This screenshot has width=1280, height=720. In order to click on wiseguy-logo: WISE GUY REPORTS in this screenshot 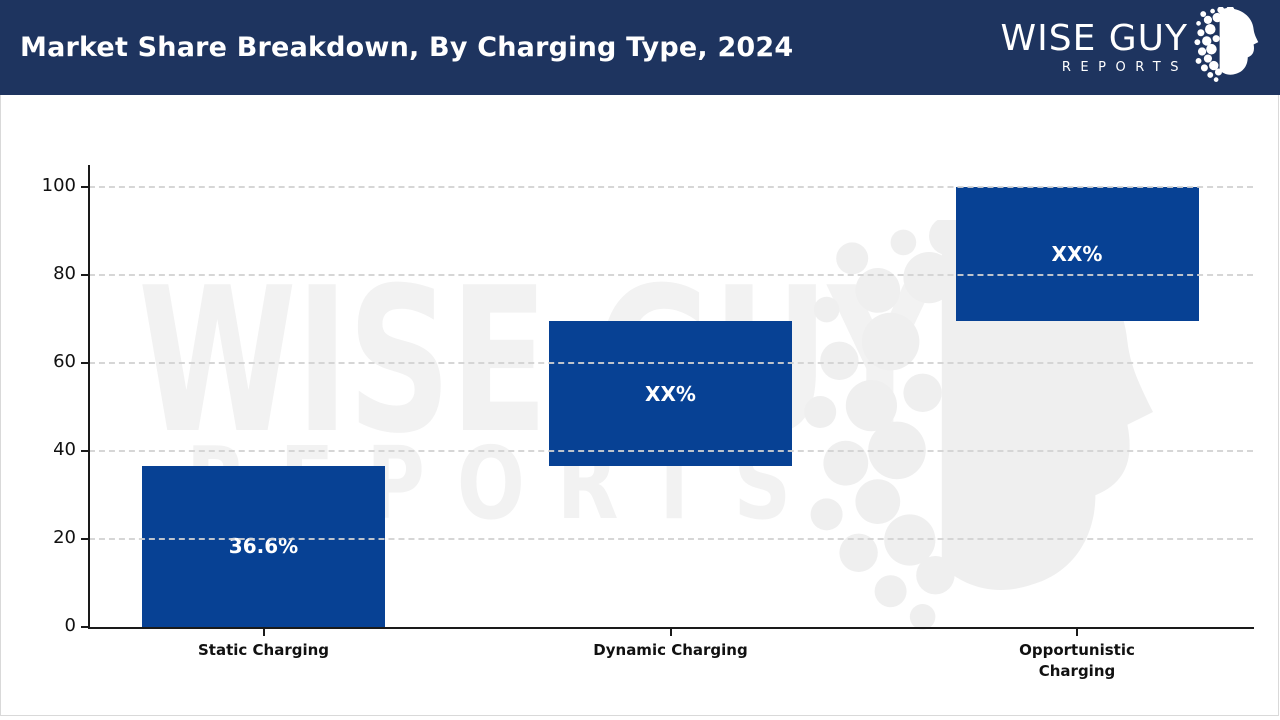, I will do `click(1133, 47)`.